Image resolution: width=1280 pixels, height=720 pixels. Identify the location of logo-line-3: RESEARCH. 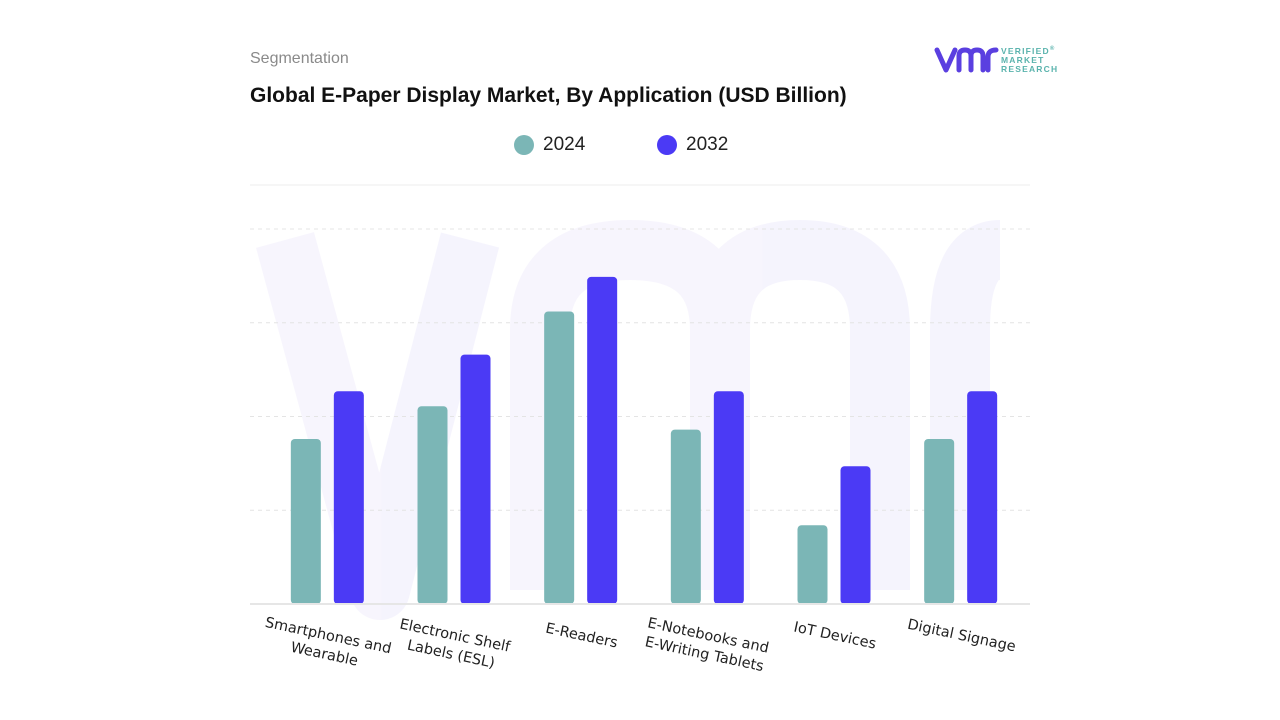
(1030, 68).